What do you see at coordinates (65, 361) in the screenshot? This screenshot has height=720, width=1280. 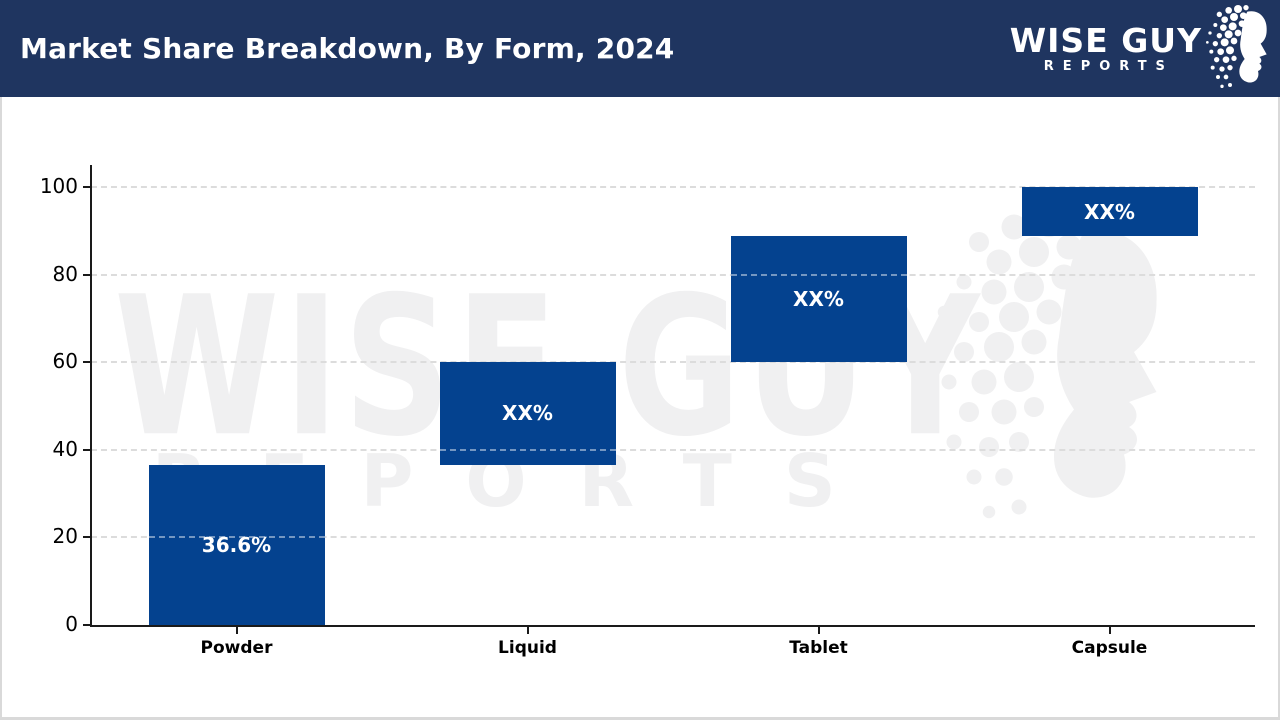 I see `y-tick-label-60: 60` at bounding box center [65, 361].